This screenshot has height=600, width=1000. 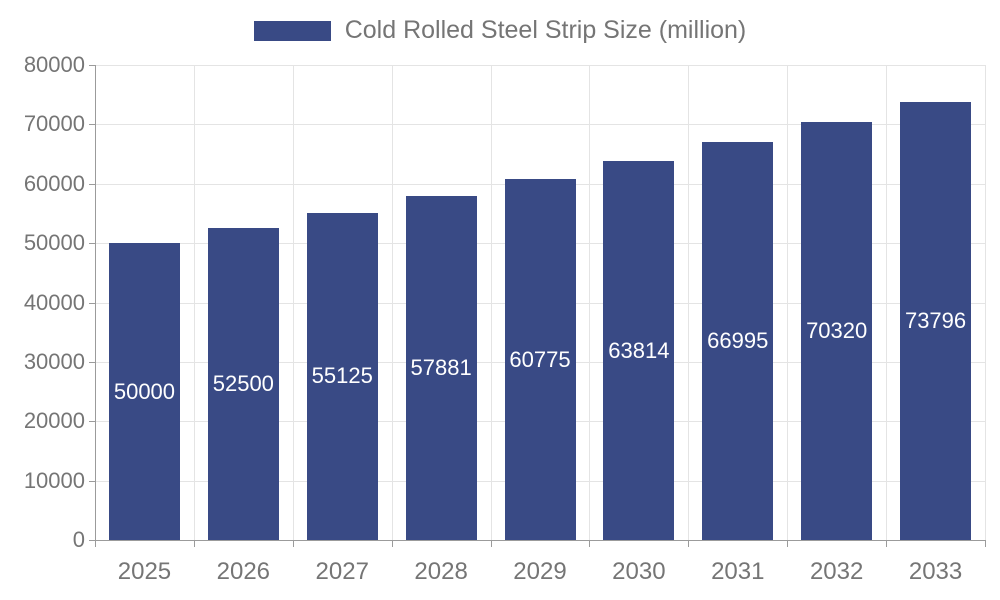 I want to click on bar-value-label: 55125, so click(x=342, y=376).